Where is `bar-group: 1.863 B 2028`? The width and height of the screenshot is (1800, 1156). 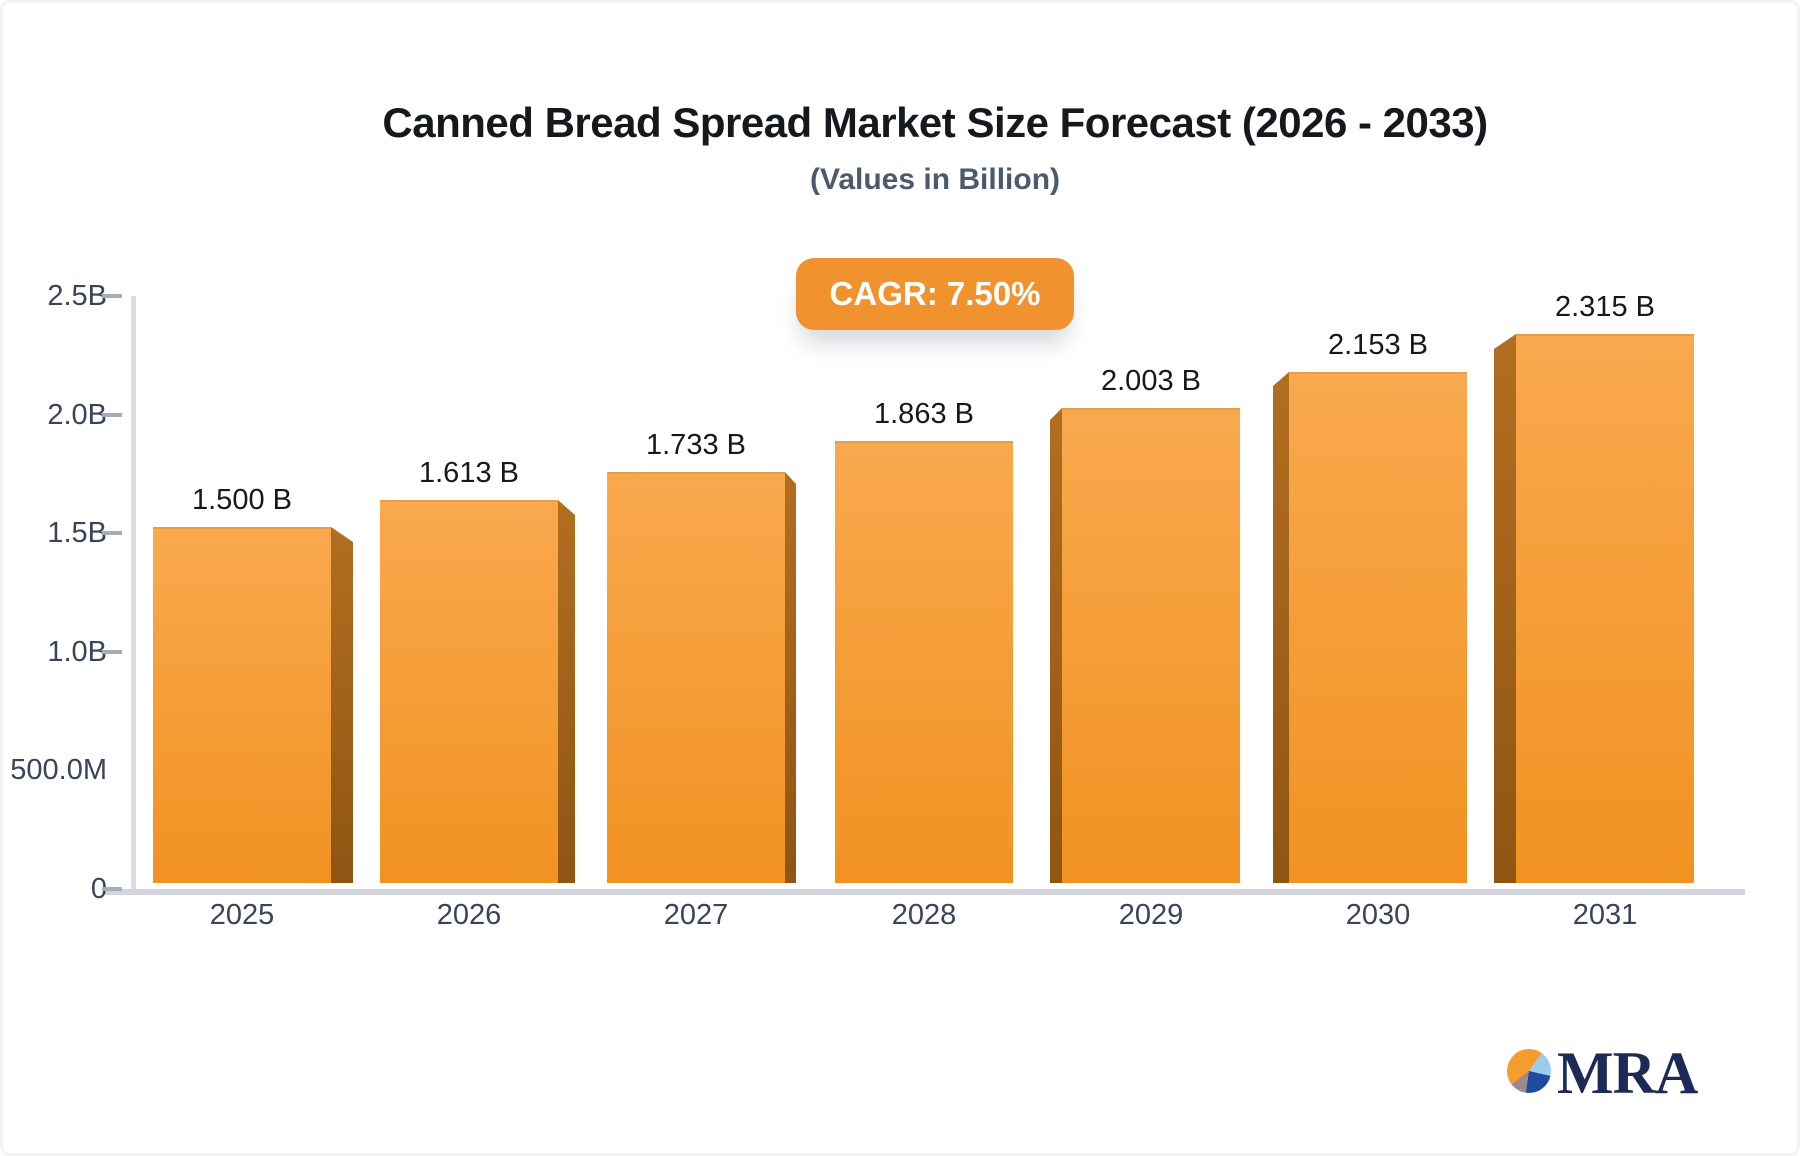 bar-group: 1.863 B 2028 is located at coordinates (924, 664).